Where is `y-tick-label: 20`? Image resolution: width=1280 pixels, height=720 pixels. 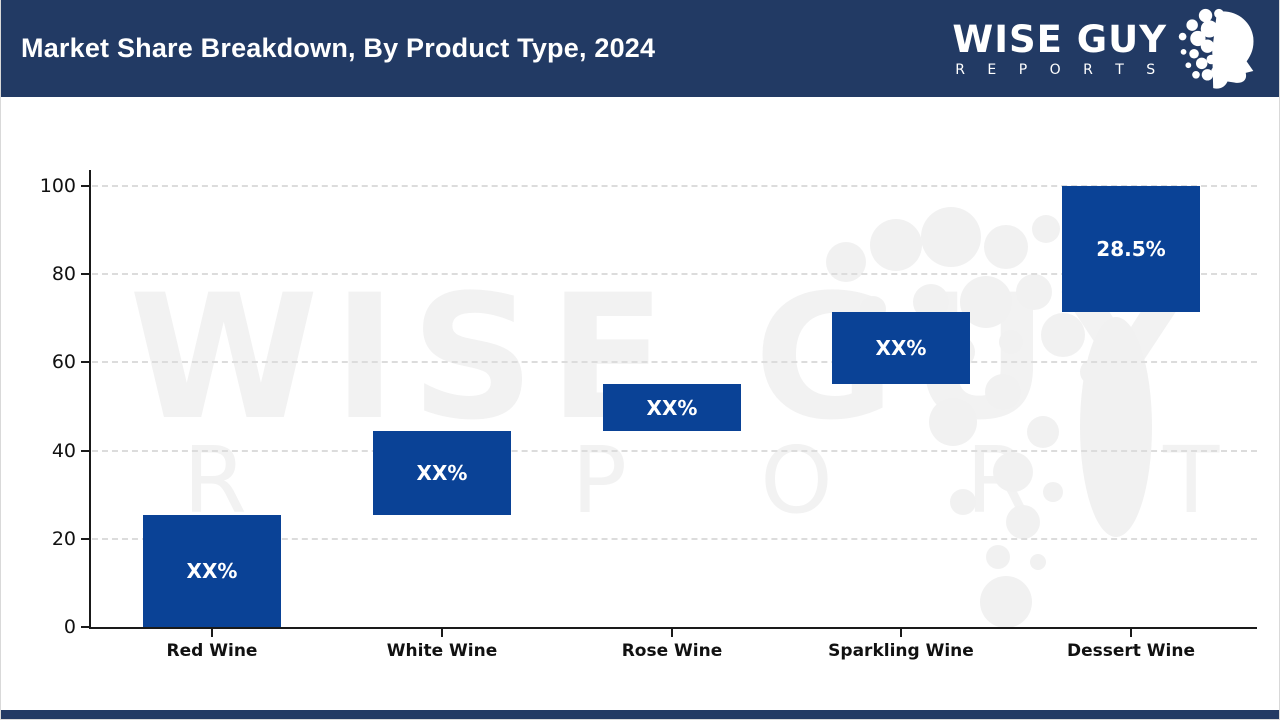
y-tick-label: 20 is located at coordinates (63, 538).